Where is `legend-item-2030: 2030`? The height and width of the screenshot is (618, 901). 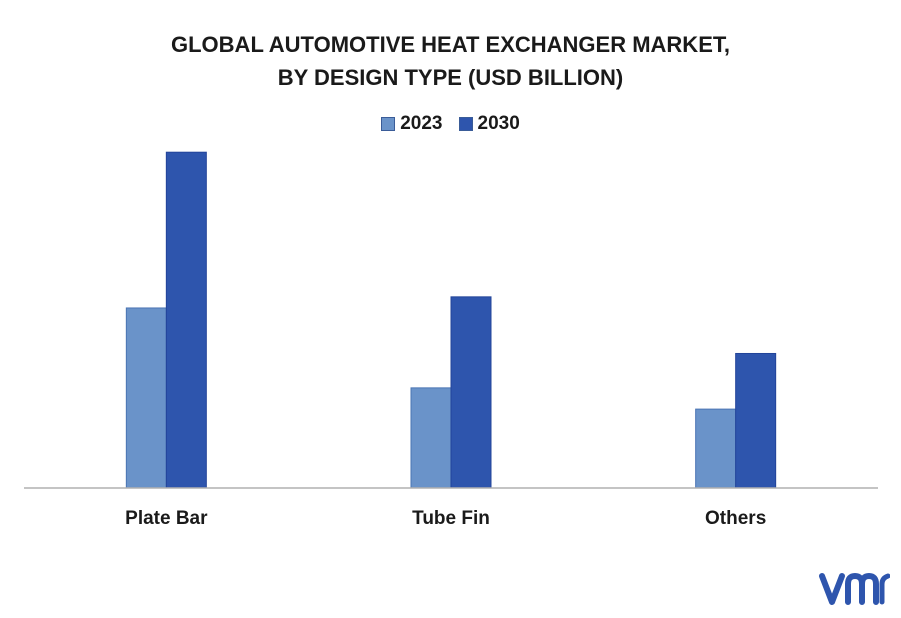
legend-item-2030: 2030 is located at coordinates (489, 124).